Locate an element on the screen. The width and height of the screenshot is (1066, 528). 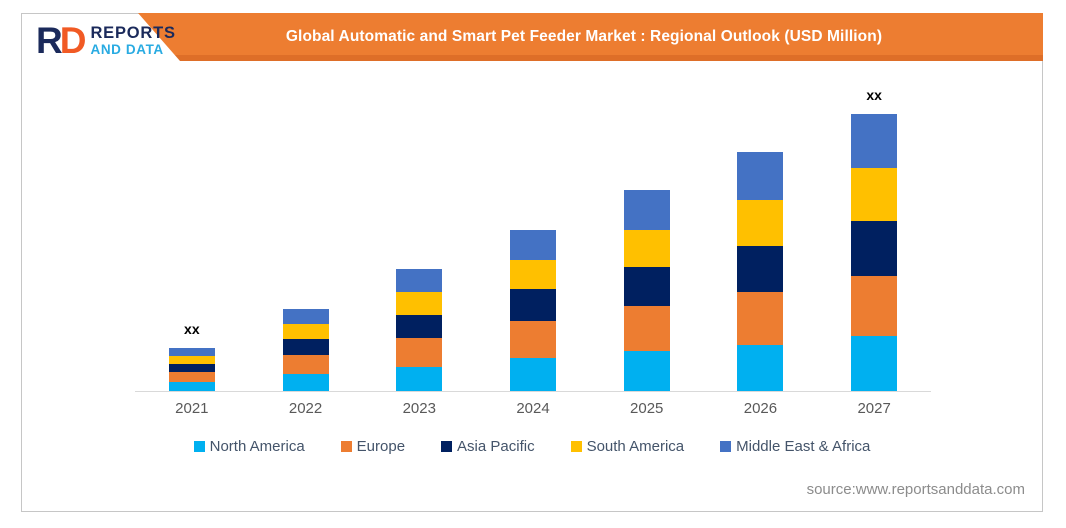
bar-segment-europe-2023 is located at coordinates (419, 352).